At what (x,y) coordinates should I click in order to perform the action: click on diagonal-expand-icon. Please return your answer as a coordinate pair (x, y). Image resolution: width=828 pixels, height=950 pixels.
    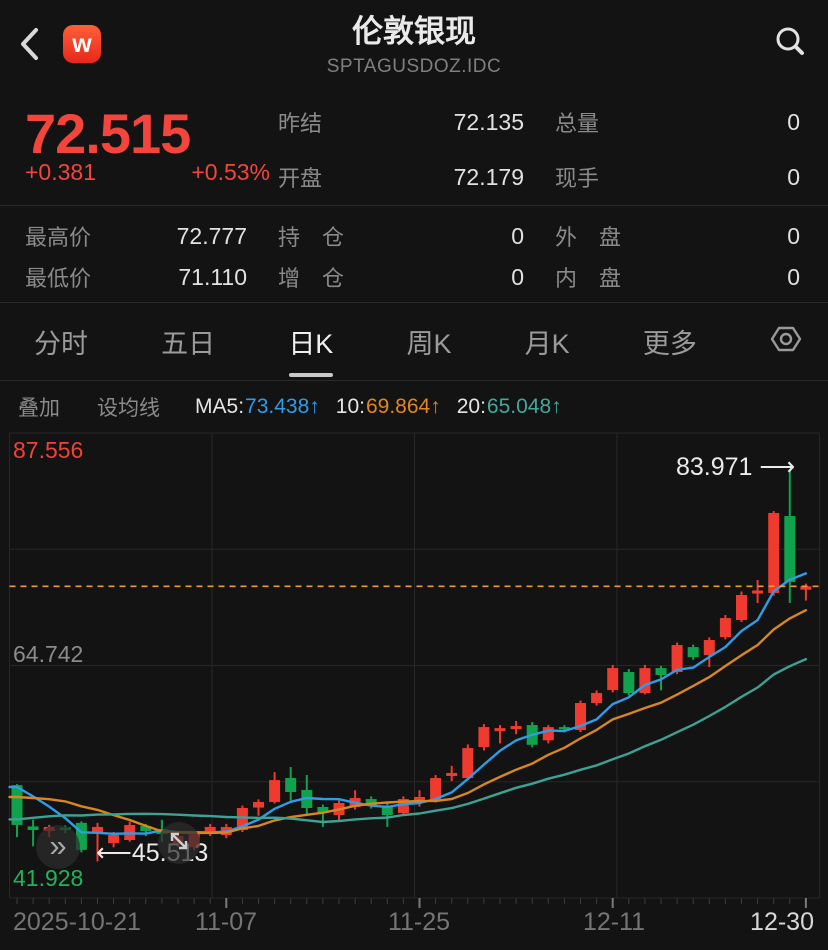
    Looking at the image, I should click on (179, 843).